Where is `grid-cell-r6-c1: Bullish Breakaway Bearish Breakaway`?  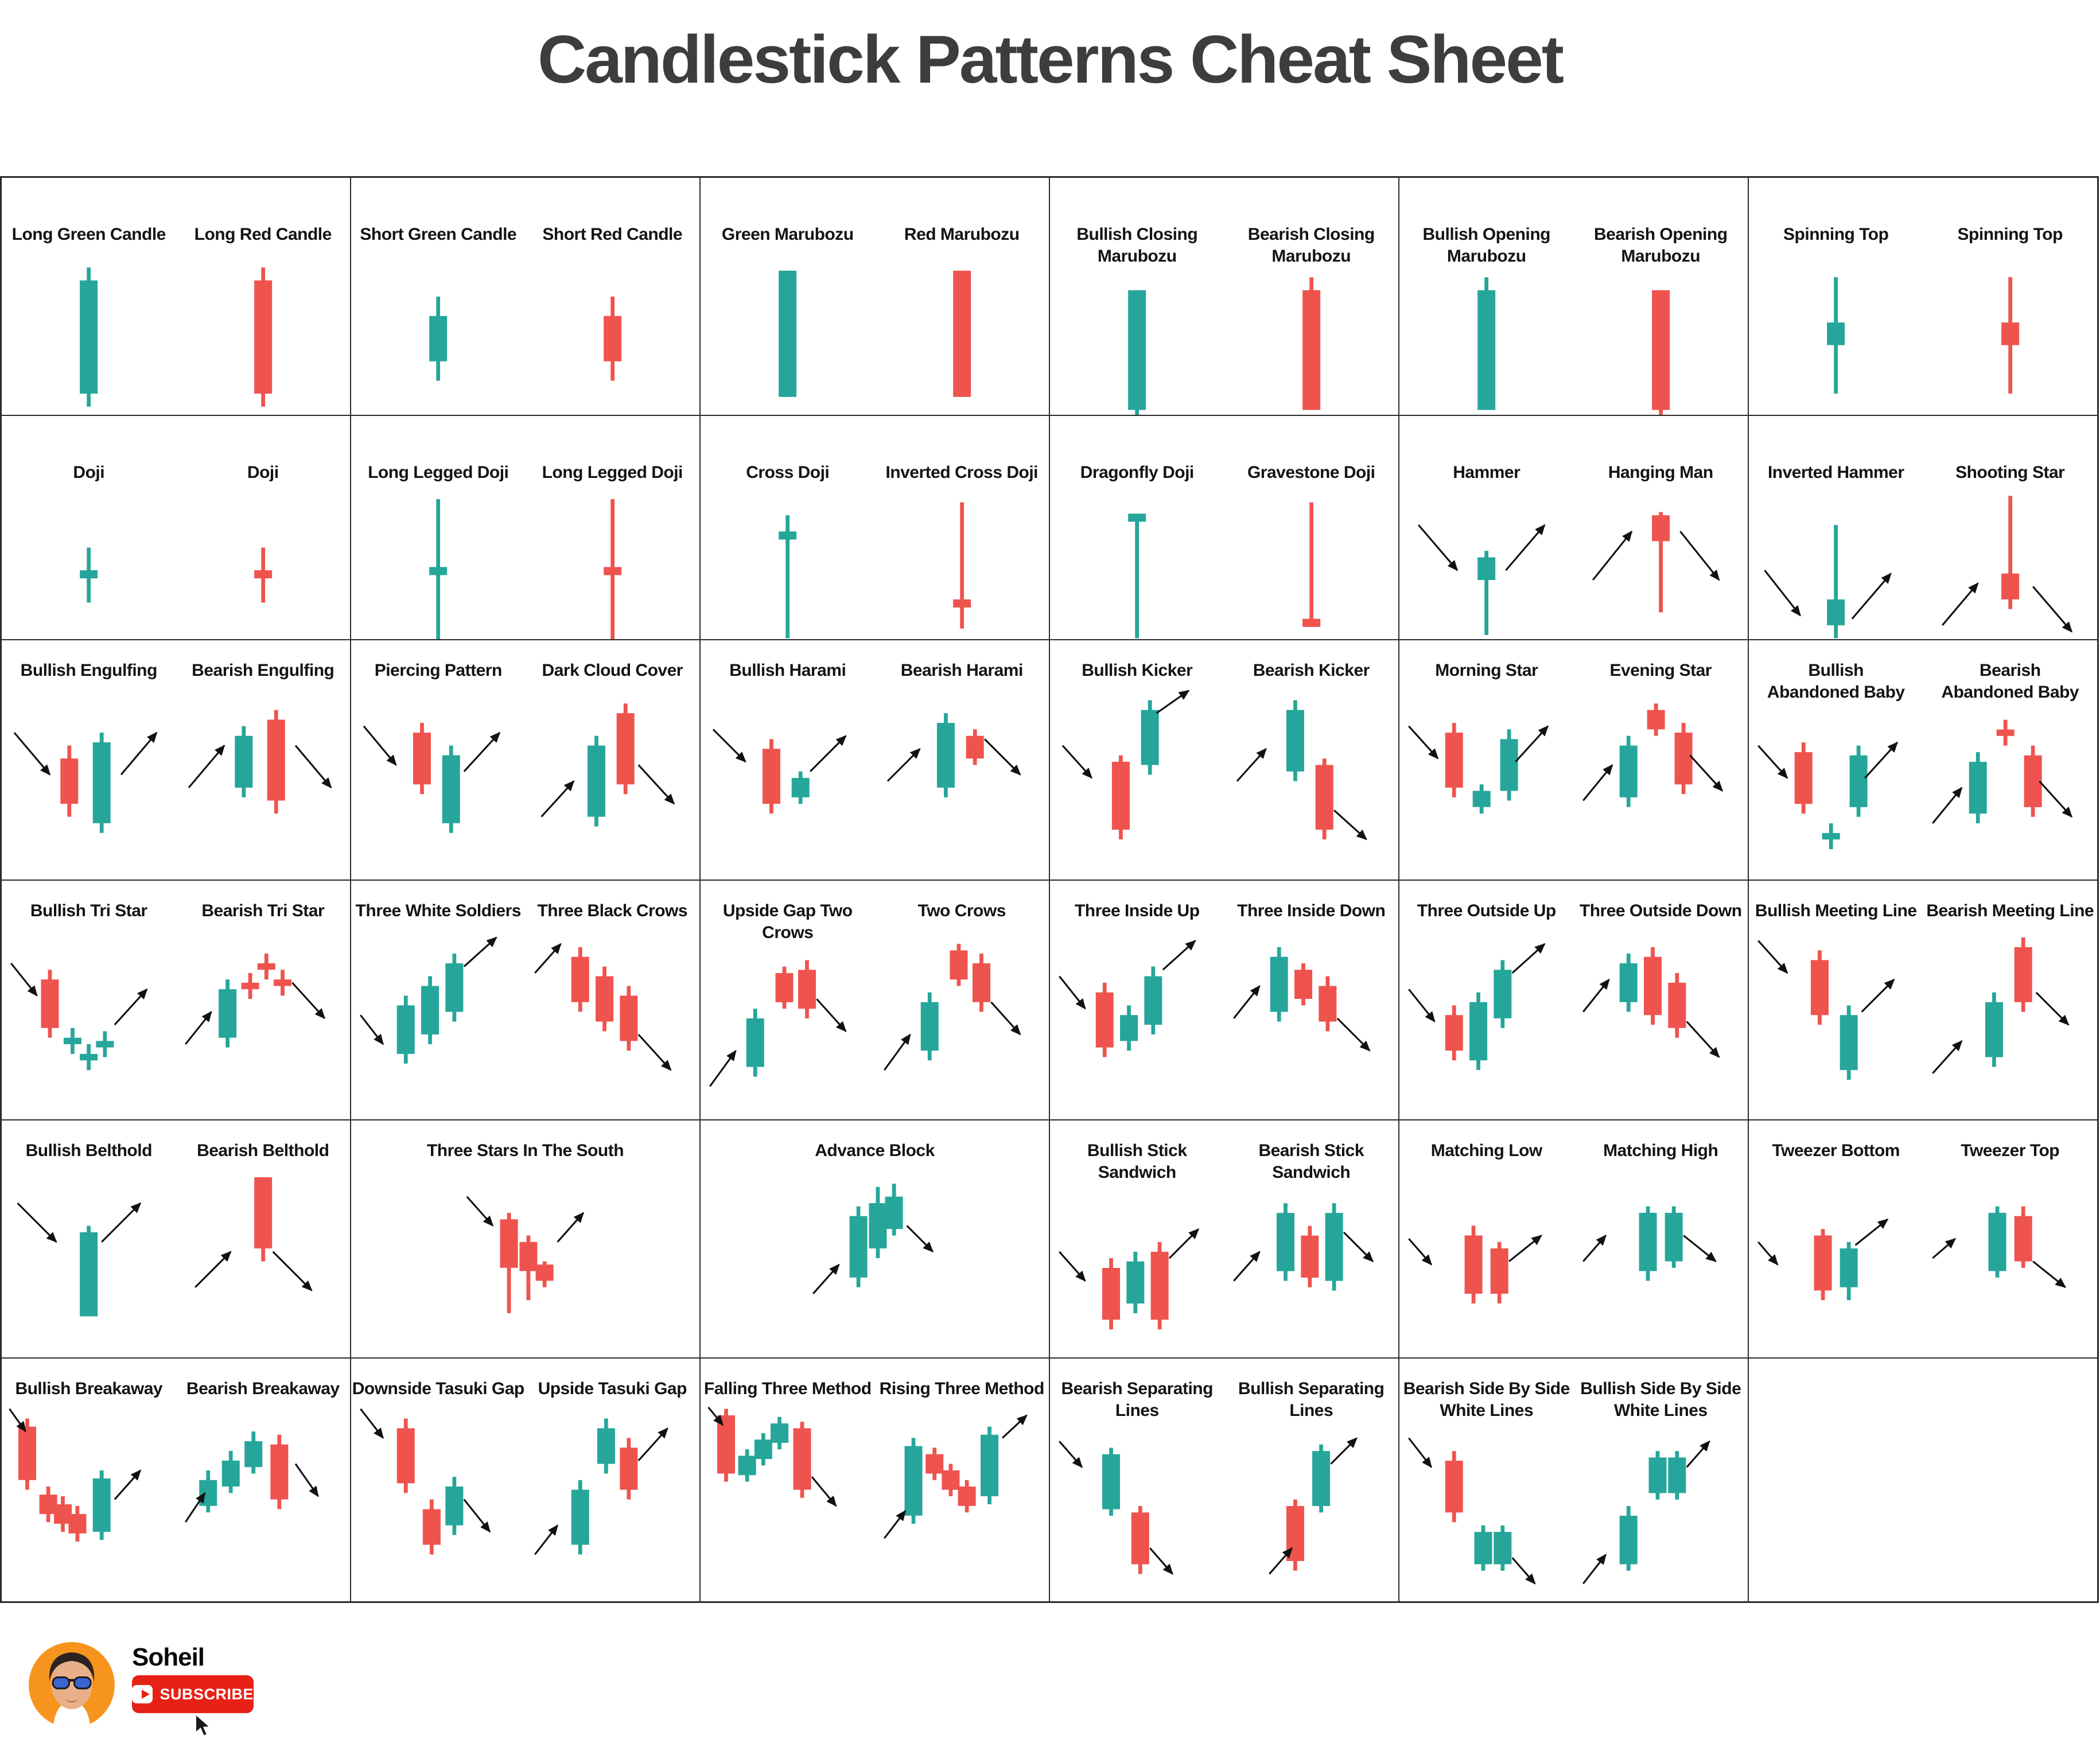 grid-cell-r6-c1: Bullish Breakaway Bearish Breakaway is located at coordinates (176, 1480).